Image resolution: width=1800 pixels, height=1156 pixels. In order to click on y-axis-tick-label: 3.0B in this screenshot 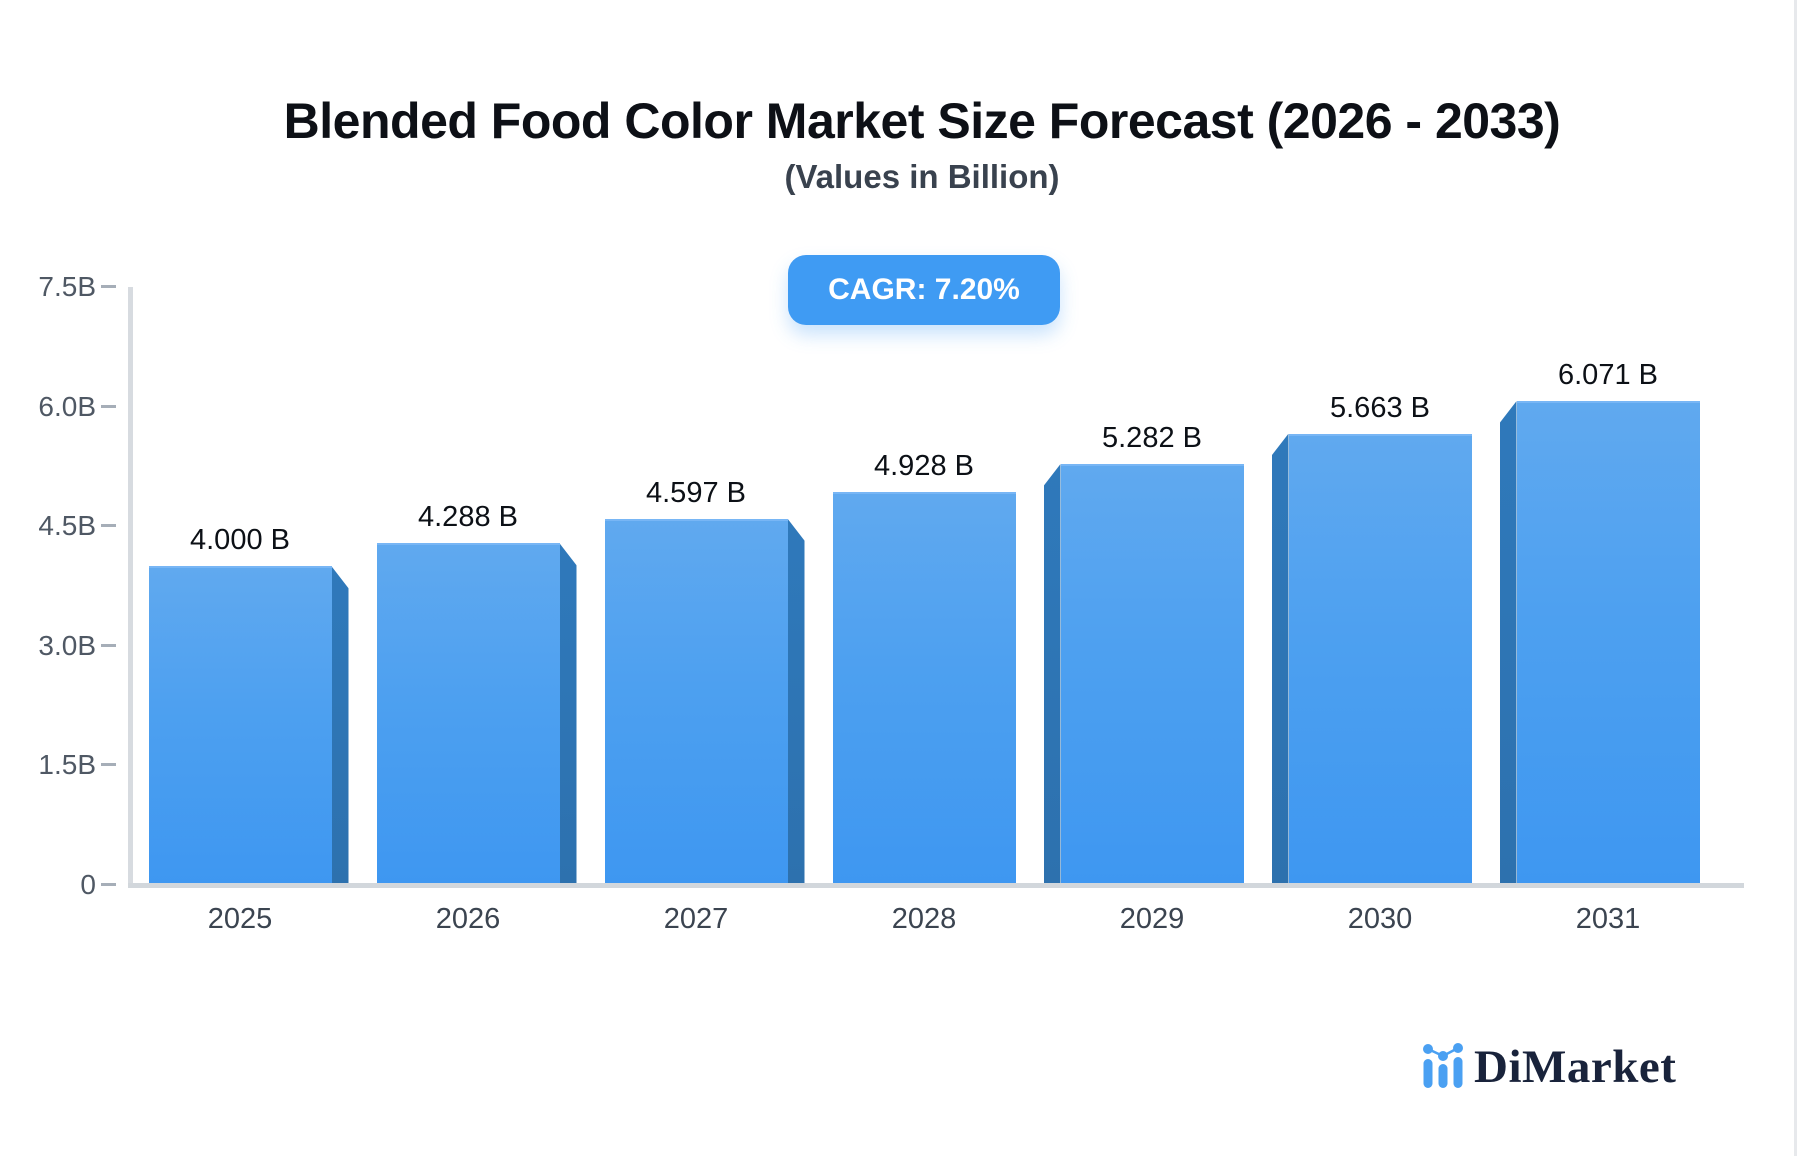, I will do `click(67, 645)`.